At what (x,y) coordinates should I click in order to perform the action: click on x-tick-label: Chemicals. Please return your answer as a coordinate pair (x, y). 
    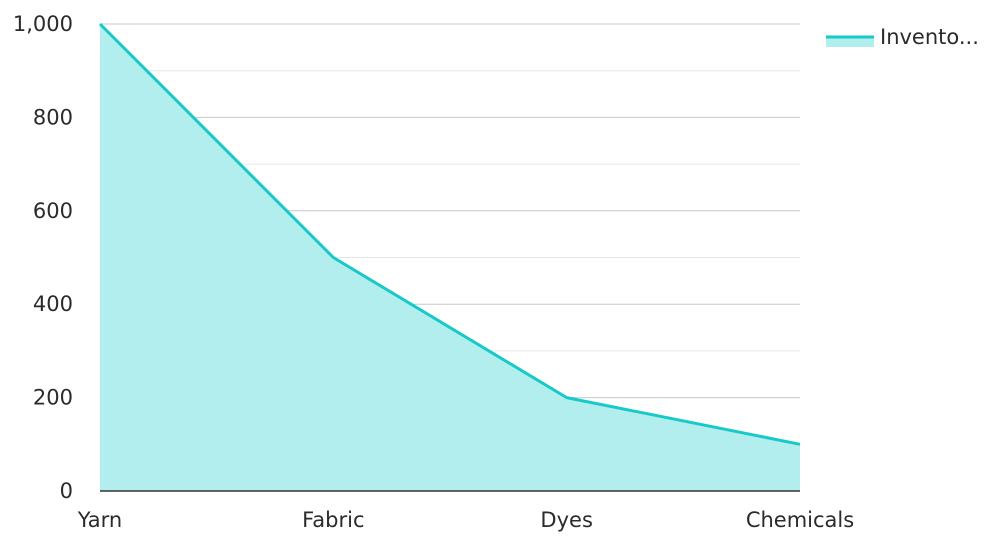
    Looking at the image, I should click on (800, 520).